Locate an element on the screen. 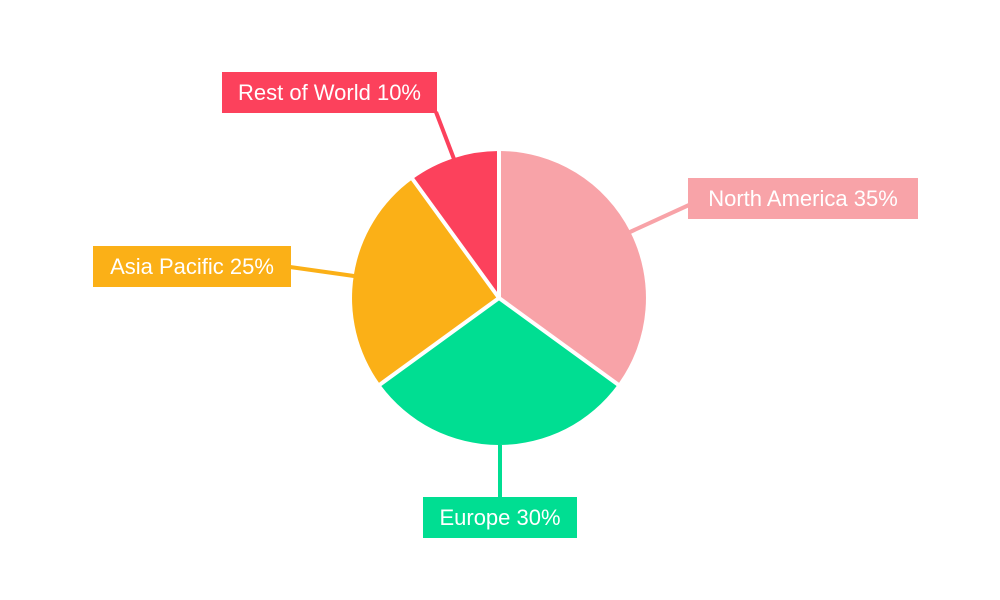 The image size is (1000, 600). pie-label-europe: Europe 30% is located at coordinates (500, 517).